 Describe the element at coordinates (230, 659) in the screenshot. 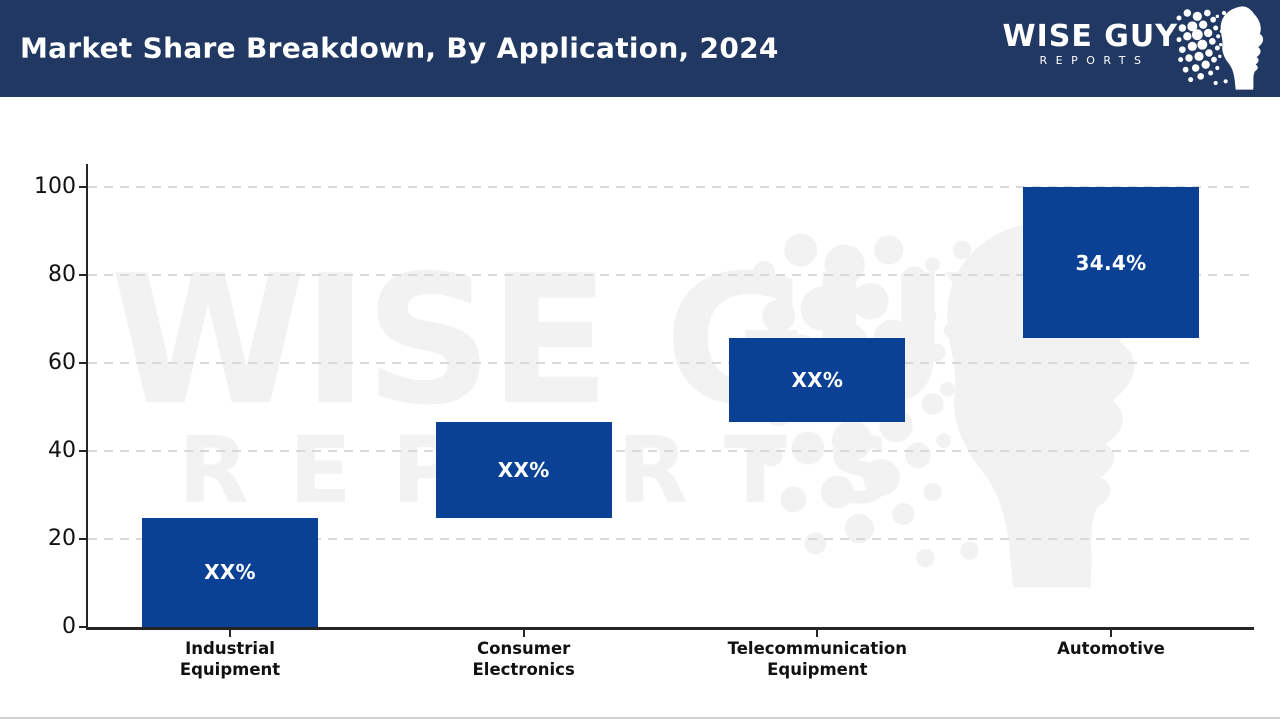

I see `category-label: Industrial Equipment` at that location.